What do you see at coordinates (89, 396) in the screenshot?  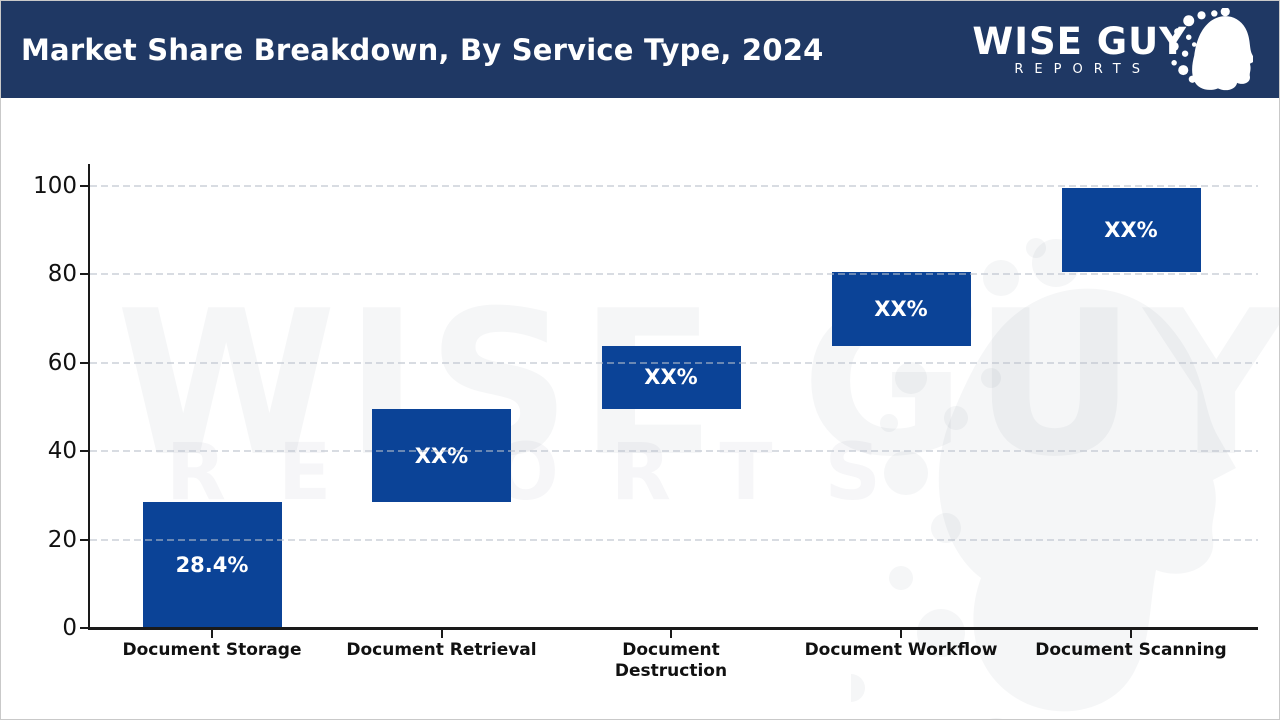 I see `y-axis` at bounding box center [89, 396].